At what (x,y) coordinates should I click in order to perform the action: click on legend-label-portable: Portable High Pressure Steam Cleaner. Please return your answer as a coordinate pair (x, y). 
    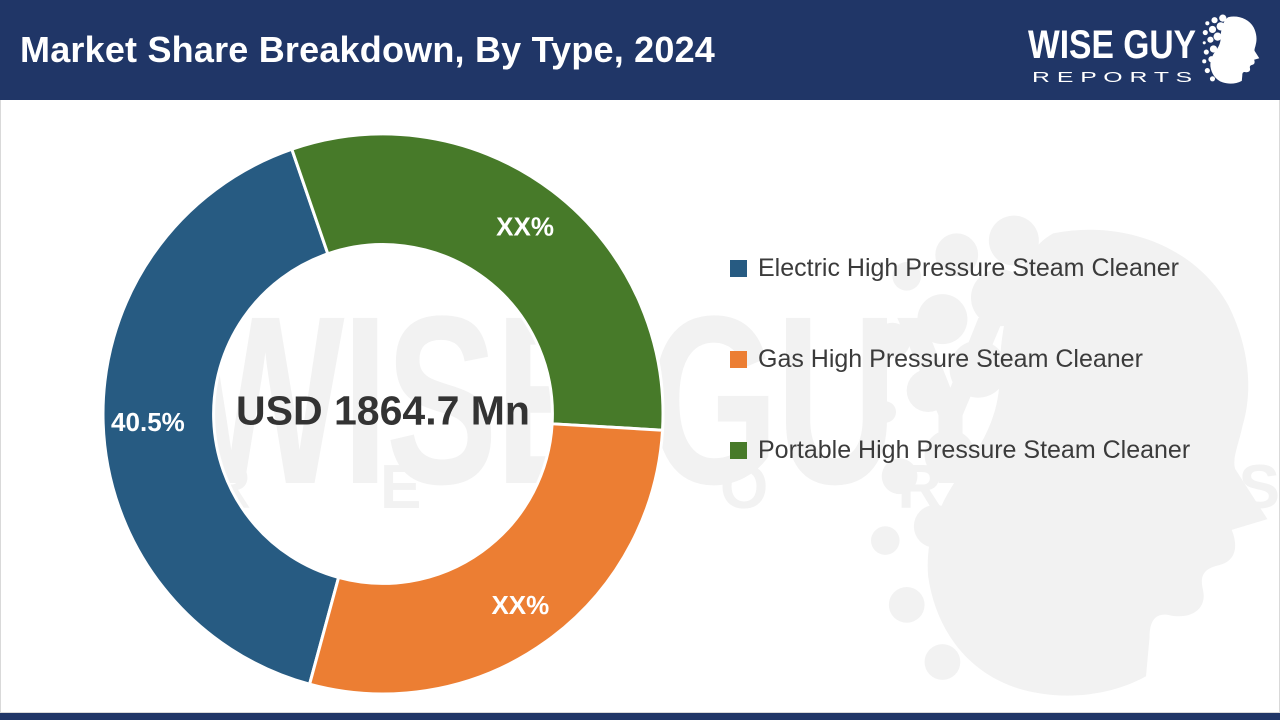
    Looking at the image, I should click on (974, 450).